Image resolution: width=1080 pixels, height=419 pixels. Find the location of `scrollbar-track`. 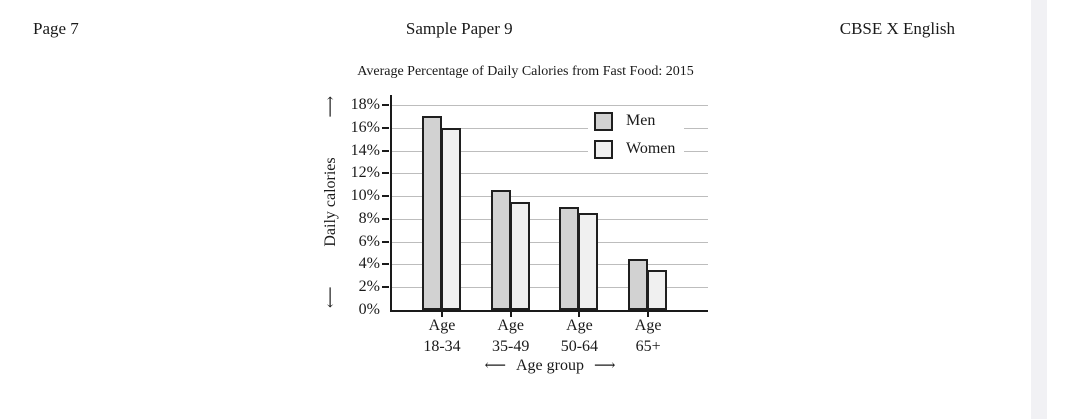

scrollbar-track is located at coordinates (1039, 209).